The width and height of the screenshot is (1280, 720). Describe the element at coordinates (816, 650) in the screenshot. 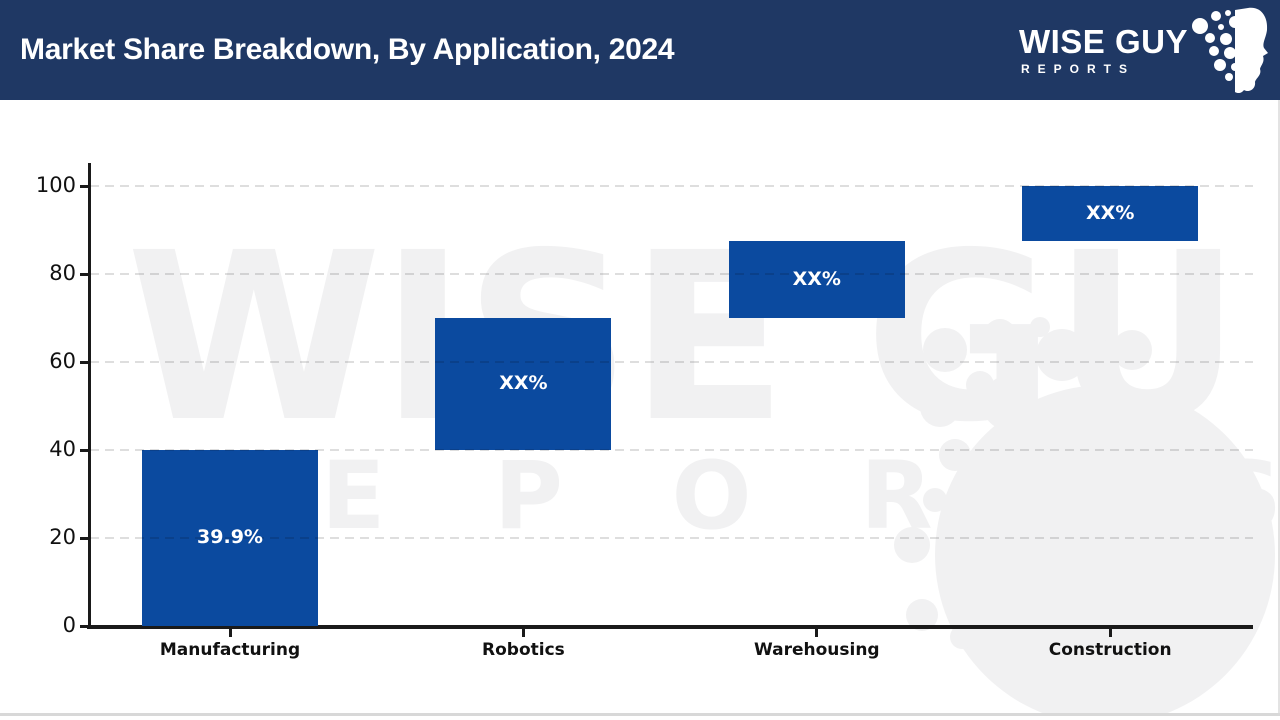

I see `x-tick-label: Warehousing` at that location.